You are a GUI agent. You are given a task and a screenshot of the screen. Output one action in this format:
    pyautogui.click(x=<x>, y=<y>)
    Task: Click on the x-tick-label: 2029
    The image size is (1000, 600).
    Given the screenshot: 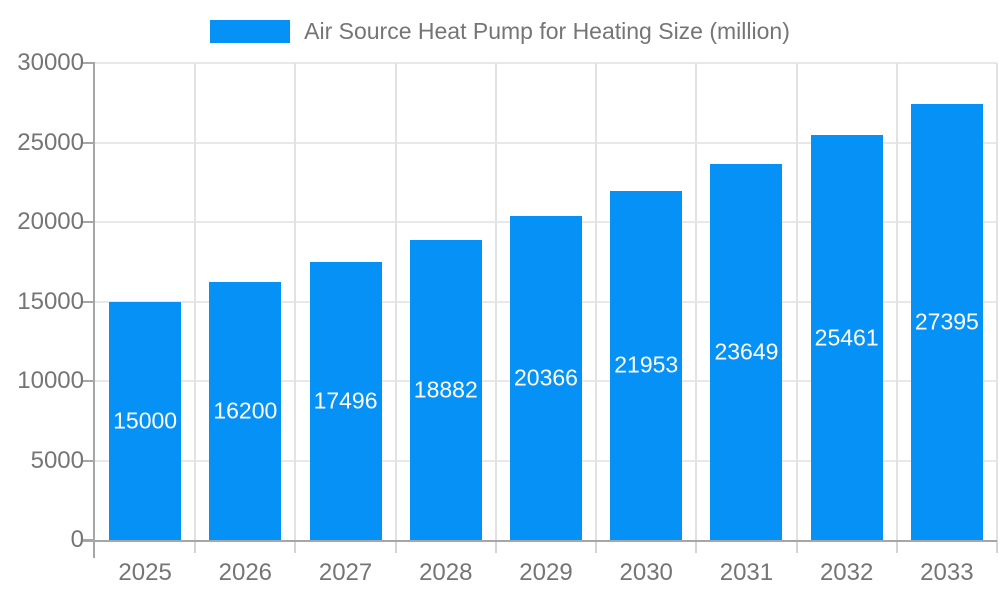 What is the action you would take?
    pyautogui.click(x=546, y=572)
    